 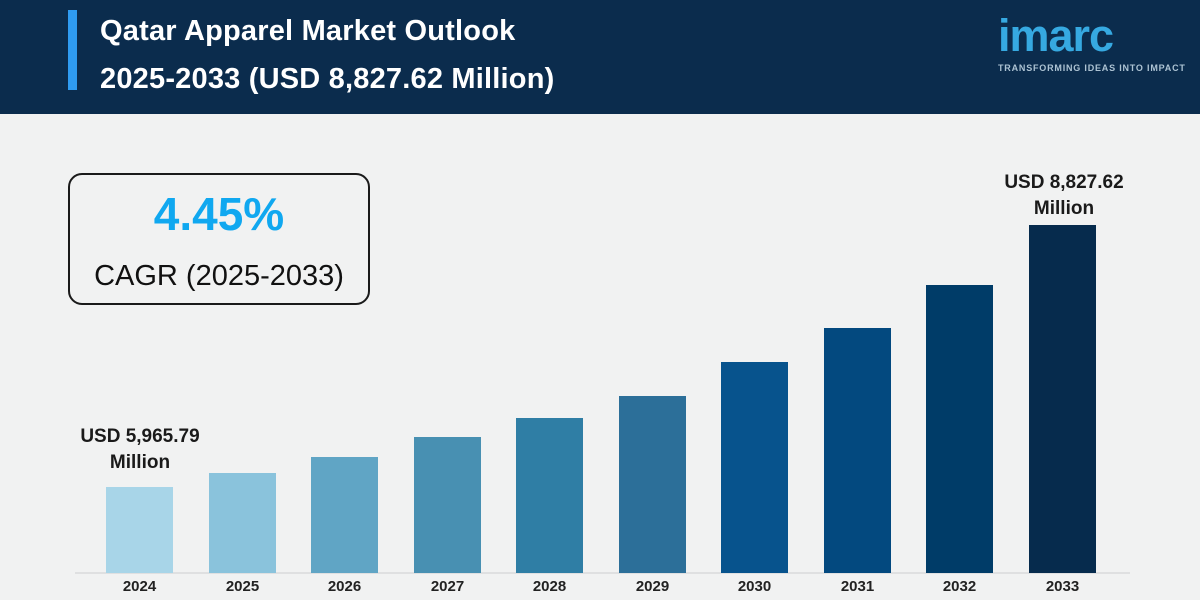 What do you see at coordinates (1062, 399) in the screenshot?
I see `bar-2033` at bounding box center [1062, 399].